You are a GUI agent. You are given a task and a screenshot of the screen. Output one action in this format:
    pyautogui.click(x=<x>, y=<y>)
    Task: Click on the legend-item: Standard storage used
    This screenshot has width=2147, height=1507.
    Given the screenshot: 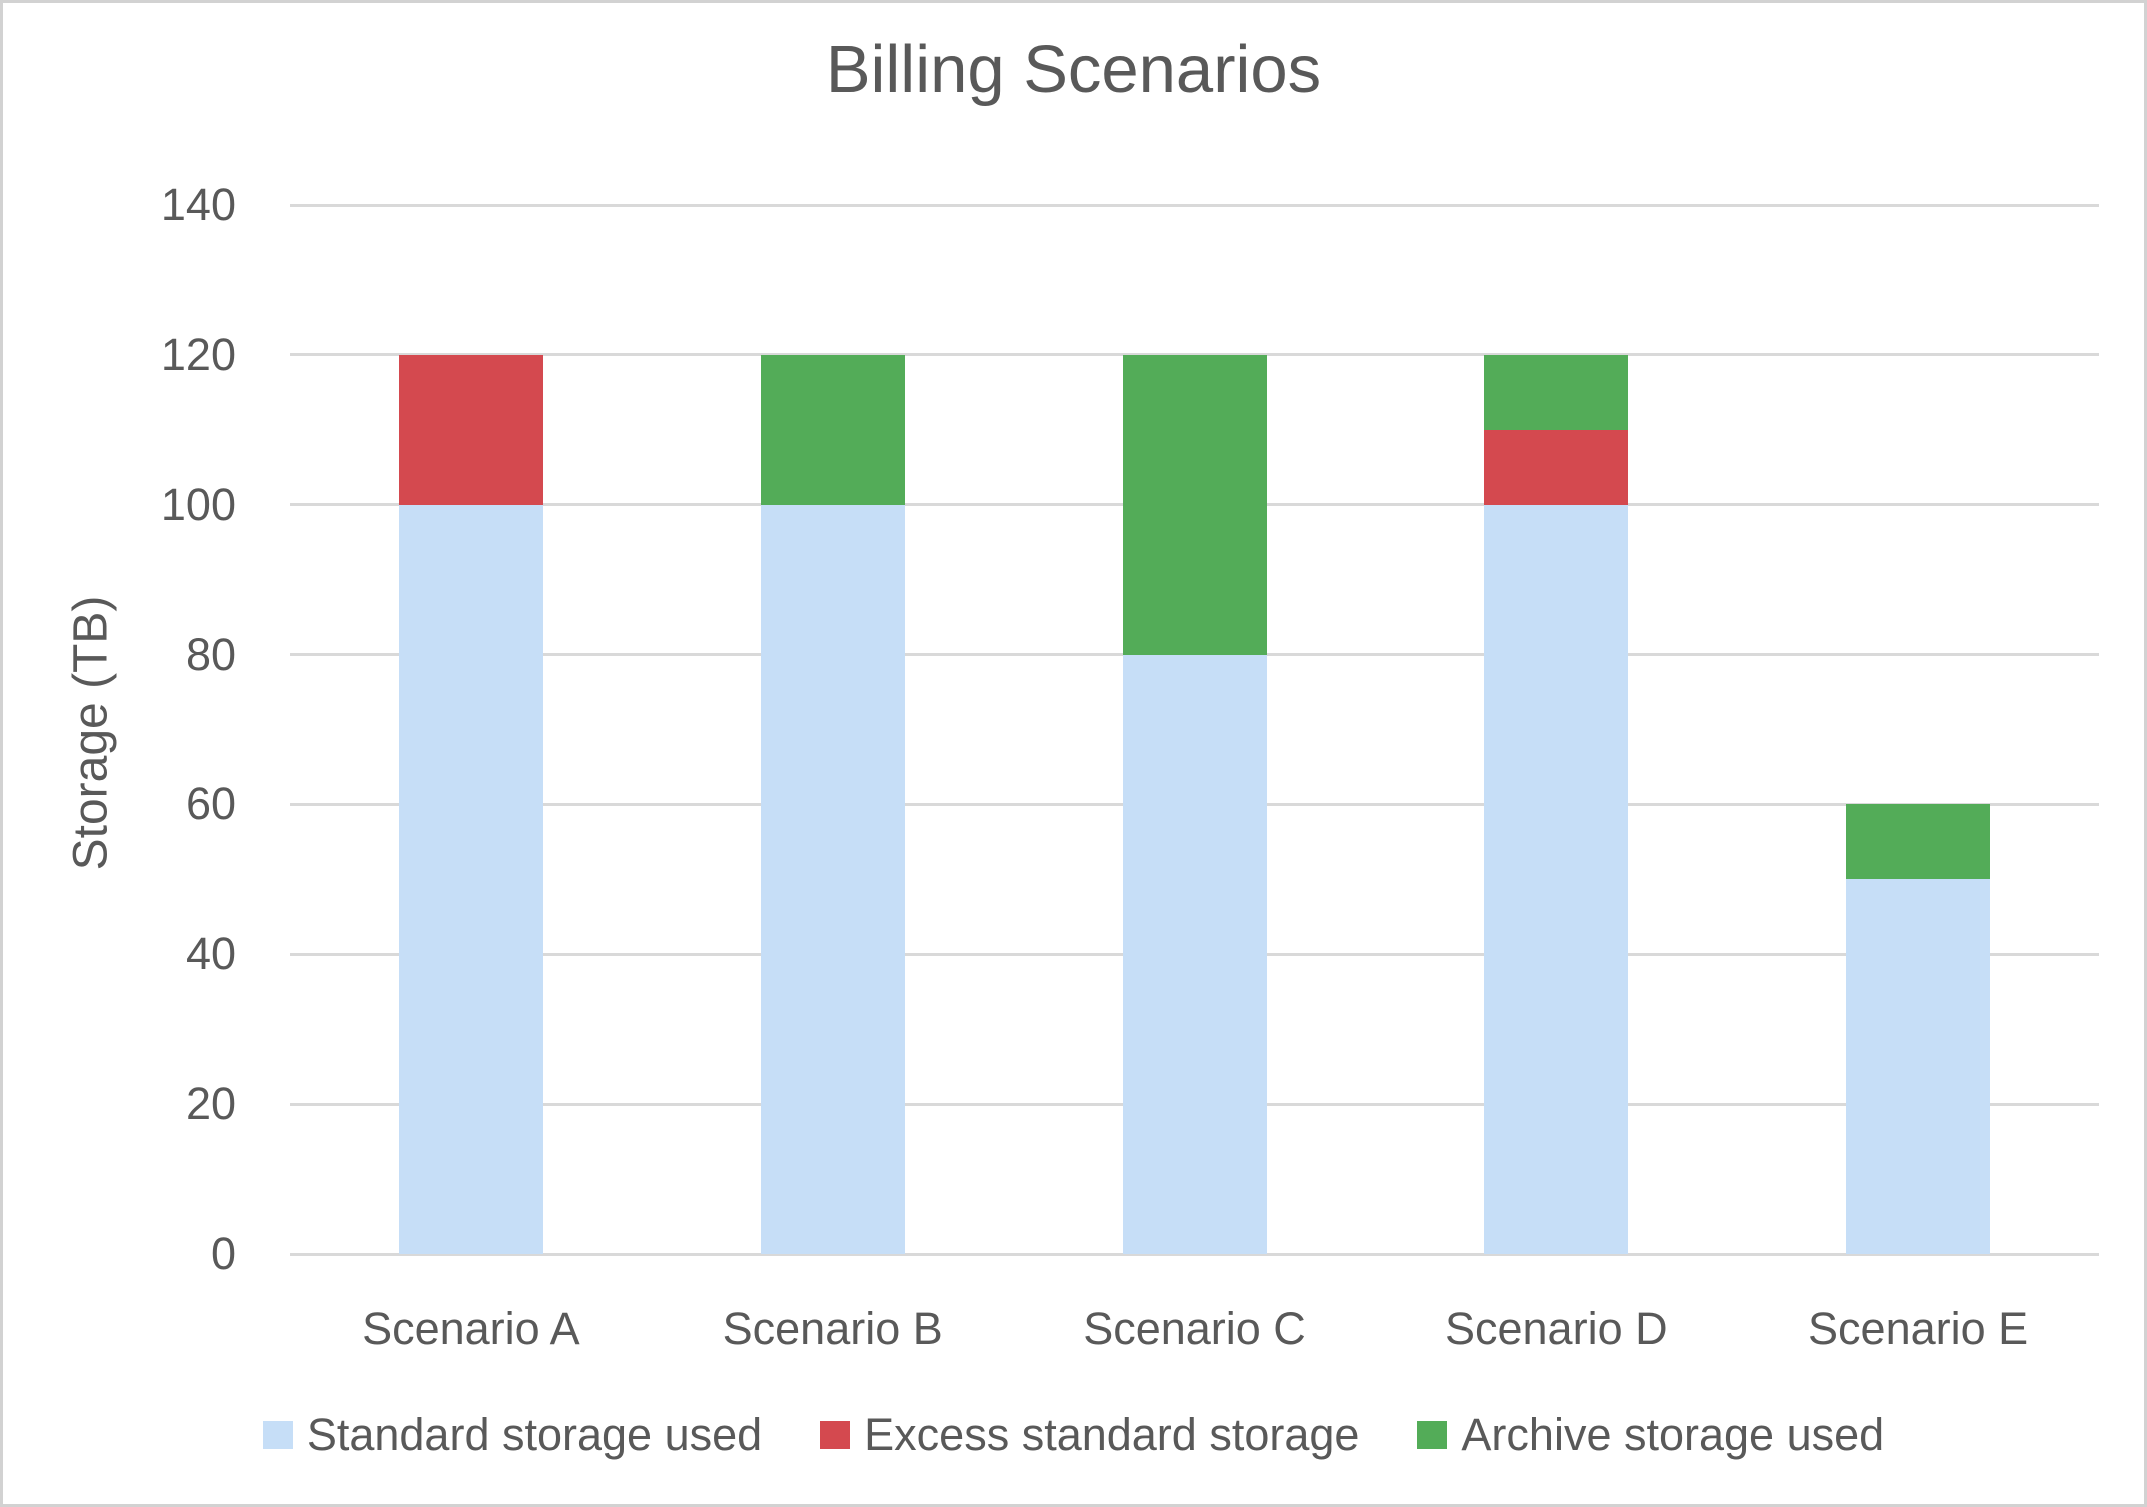 What is the action you would take?
    pyautogui.click(x=512, y=1435)
    